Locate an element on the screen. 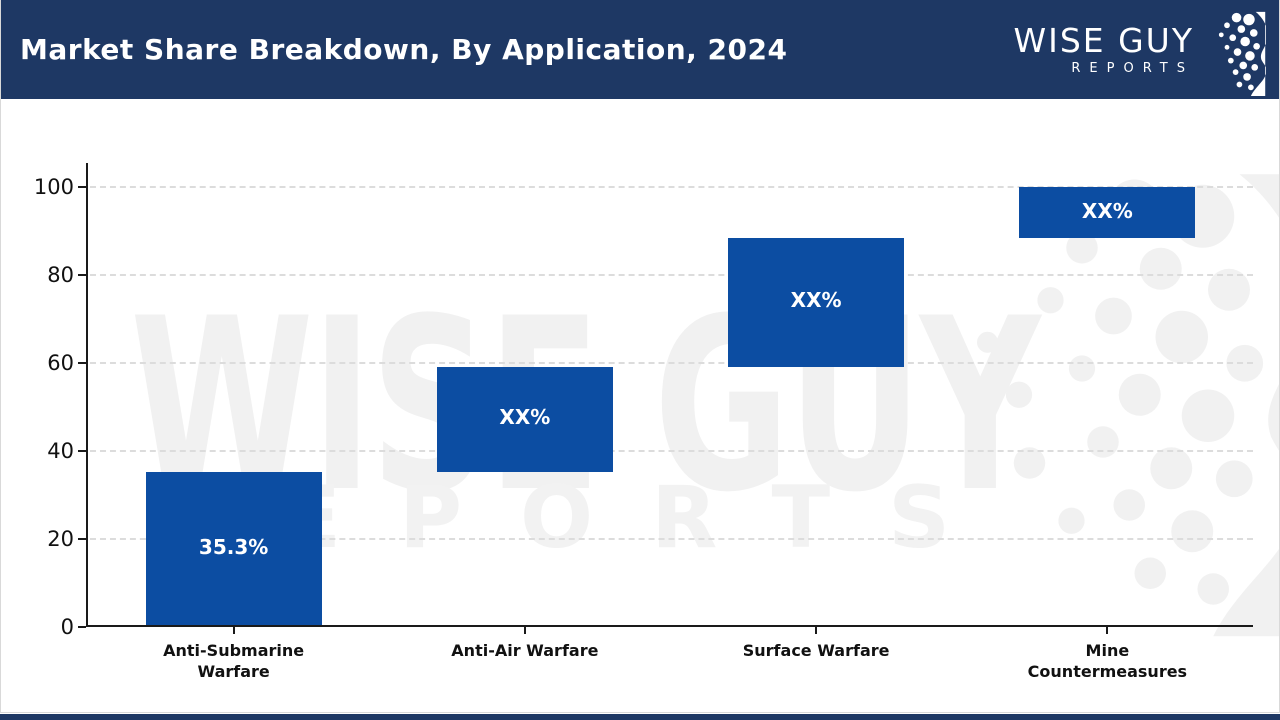 The height and width of the screenshot is (720, 1280). category-label-0: Anti-Submarine Warfare is located at coordinates (234, 661).